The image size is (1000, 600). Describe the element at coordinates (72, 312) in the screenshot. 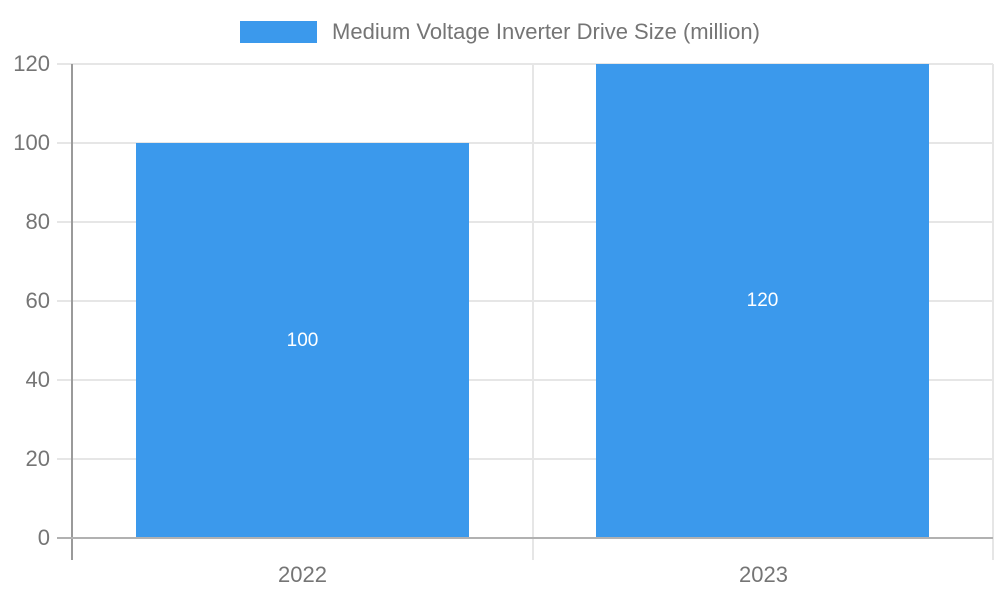

I see `y-axis-line` at that location.